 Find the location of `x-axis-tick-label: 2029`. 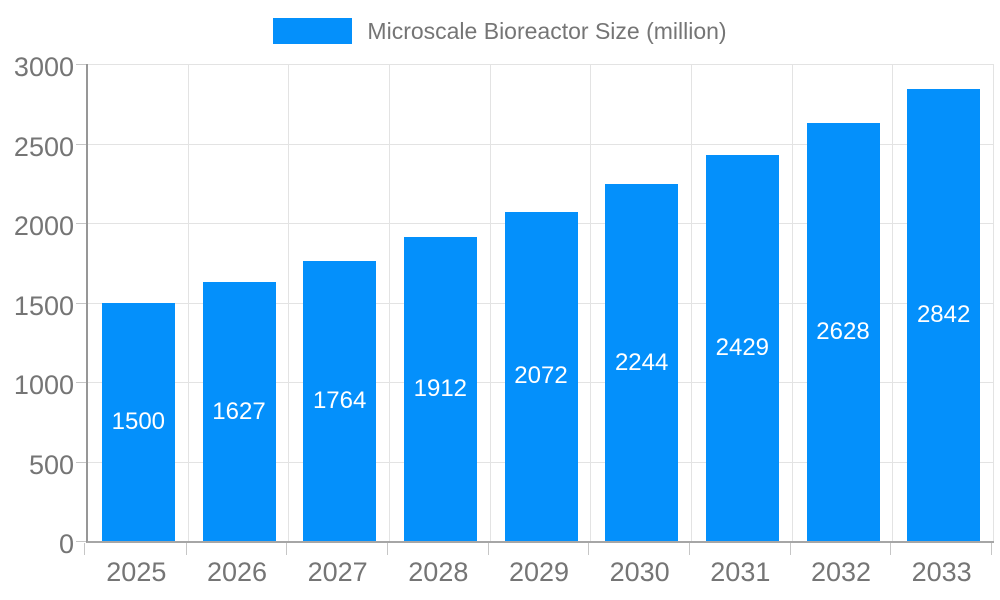

x-axis-tick-label: 2029 is located at coordinates (539, 572).